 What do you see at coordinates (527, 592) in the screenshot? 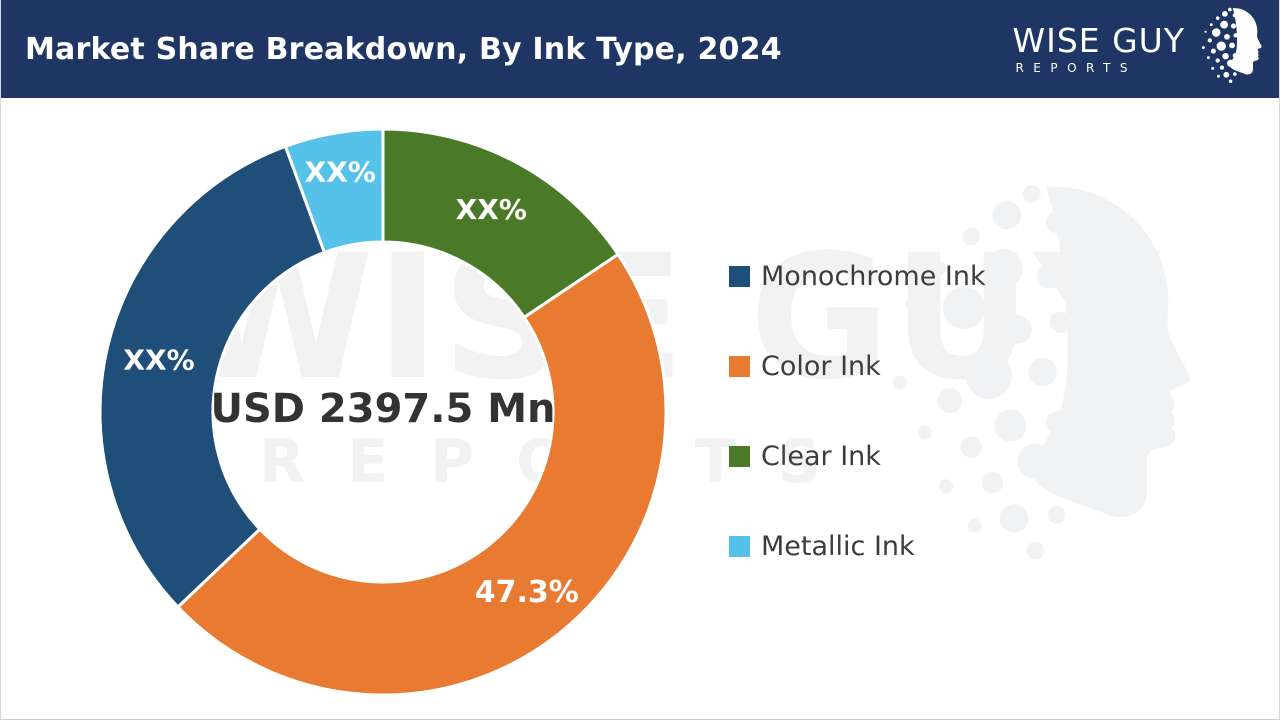
I see `slice-label-color-ink: 47.3%` at bounding box center [527, 592].